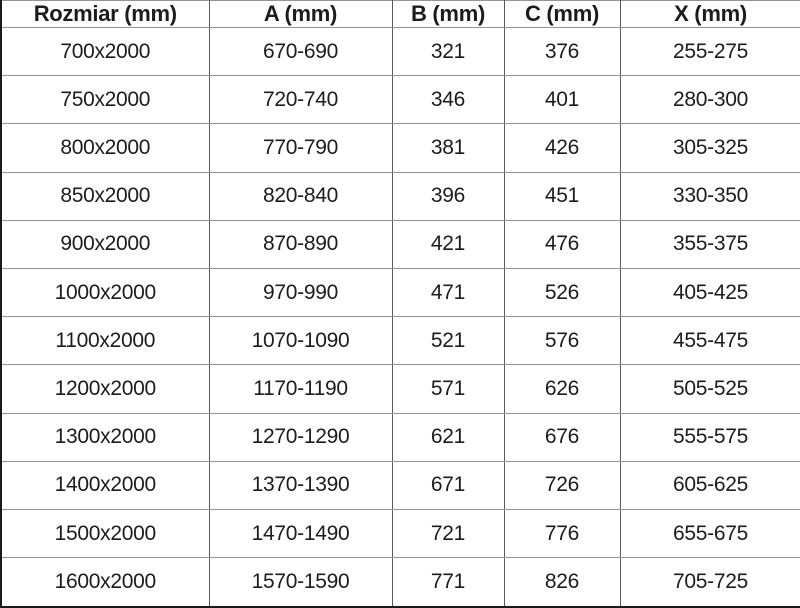 The image size is (800, 608). What do you see at coordinates (562, 51) in the screenshot?
I see `table-cell: 376` at bounding box center [562, 51].